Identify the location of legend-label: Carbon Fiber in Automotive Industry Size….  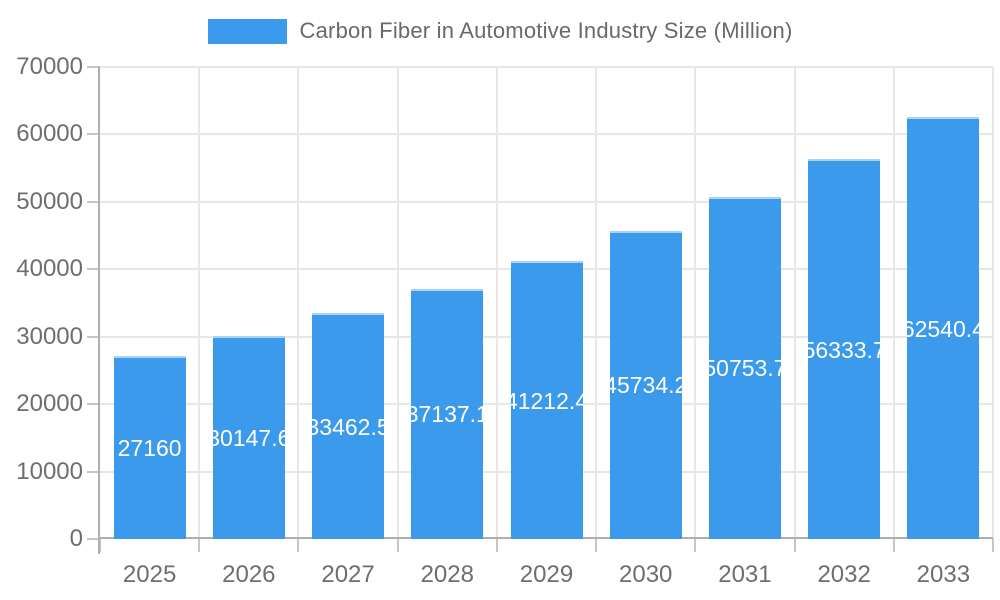
(546, 30).